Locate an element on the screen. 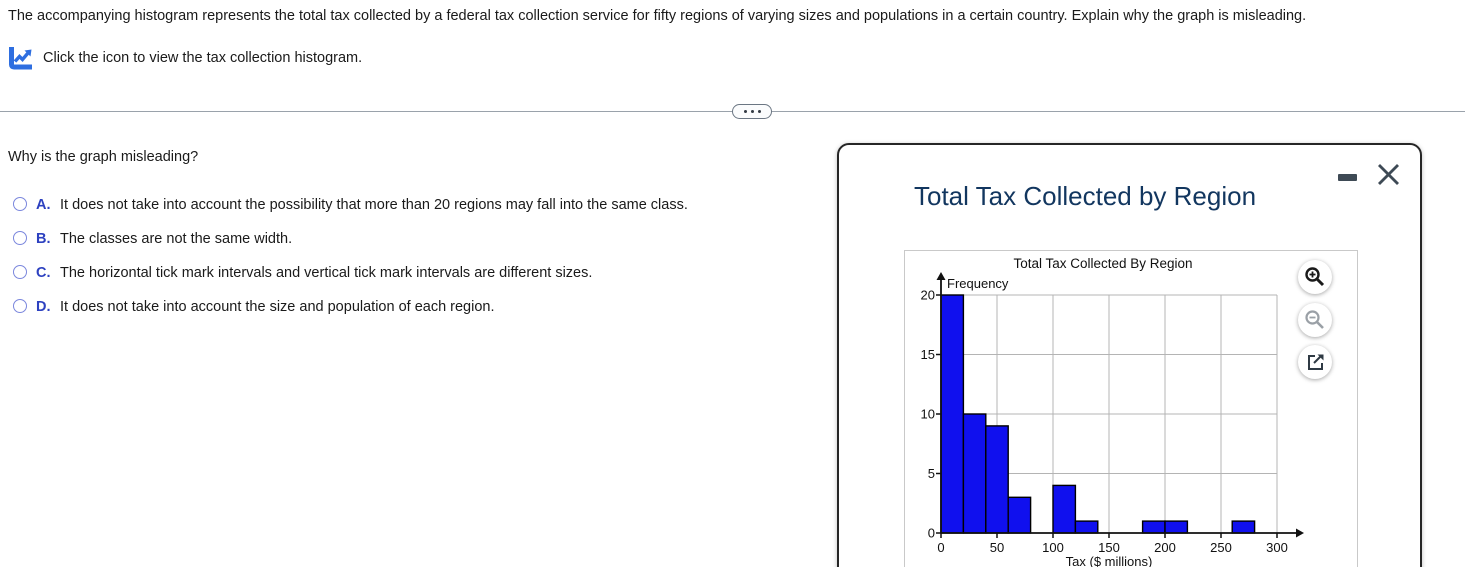 The height and width of the screenshot is (567, 1465). close-icon is located at coordinates (1388, 174).